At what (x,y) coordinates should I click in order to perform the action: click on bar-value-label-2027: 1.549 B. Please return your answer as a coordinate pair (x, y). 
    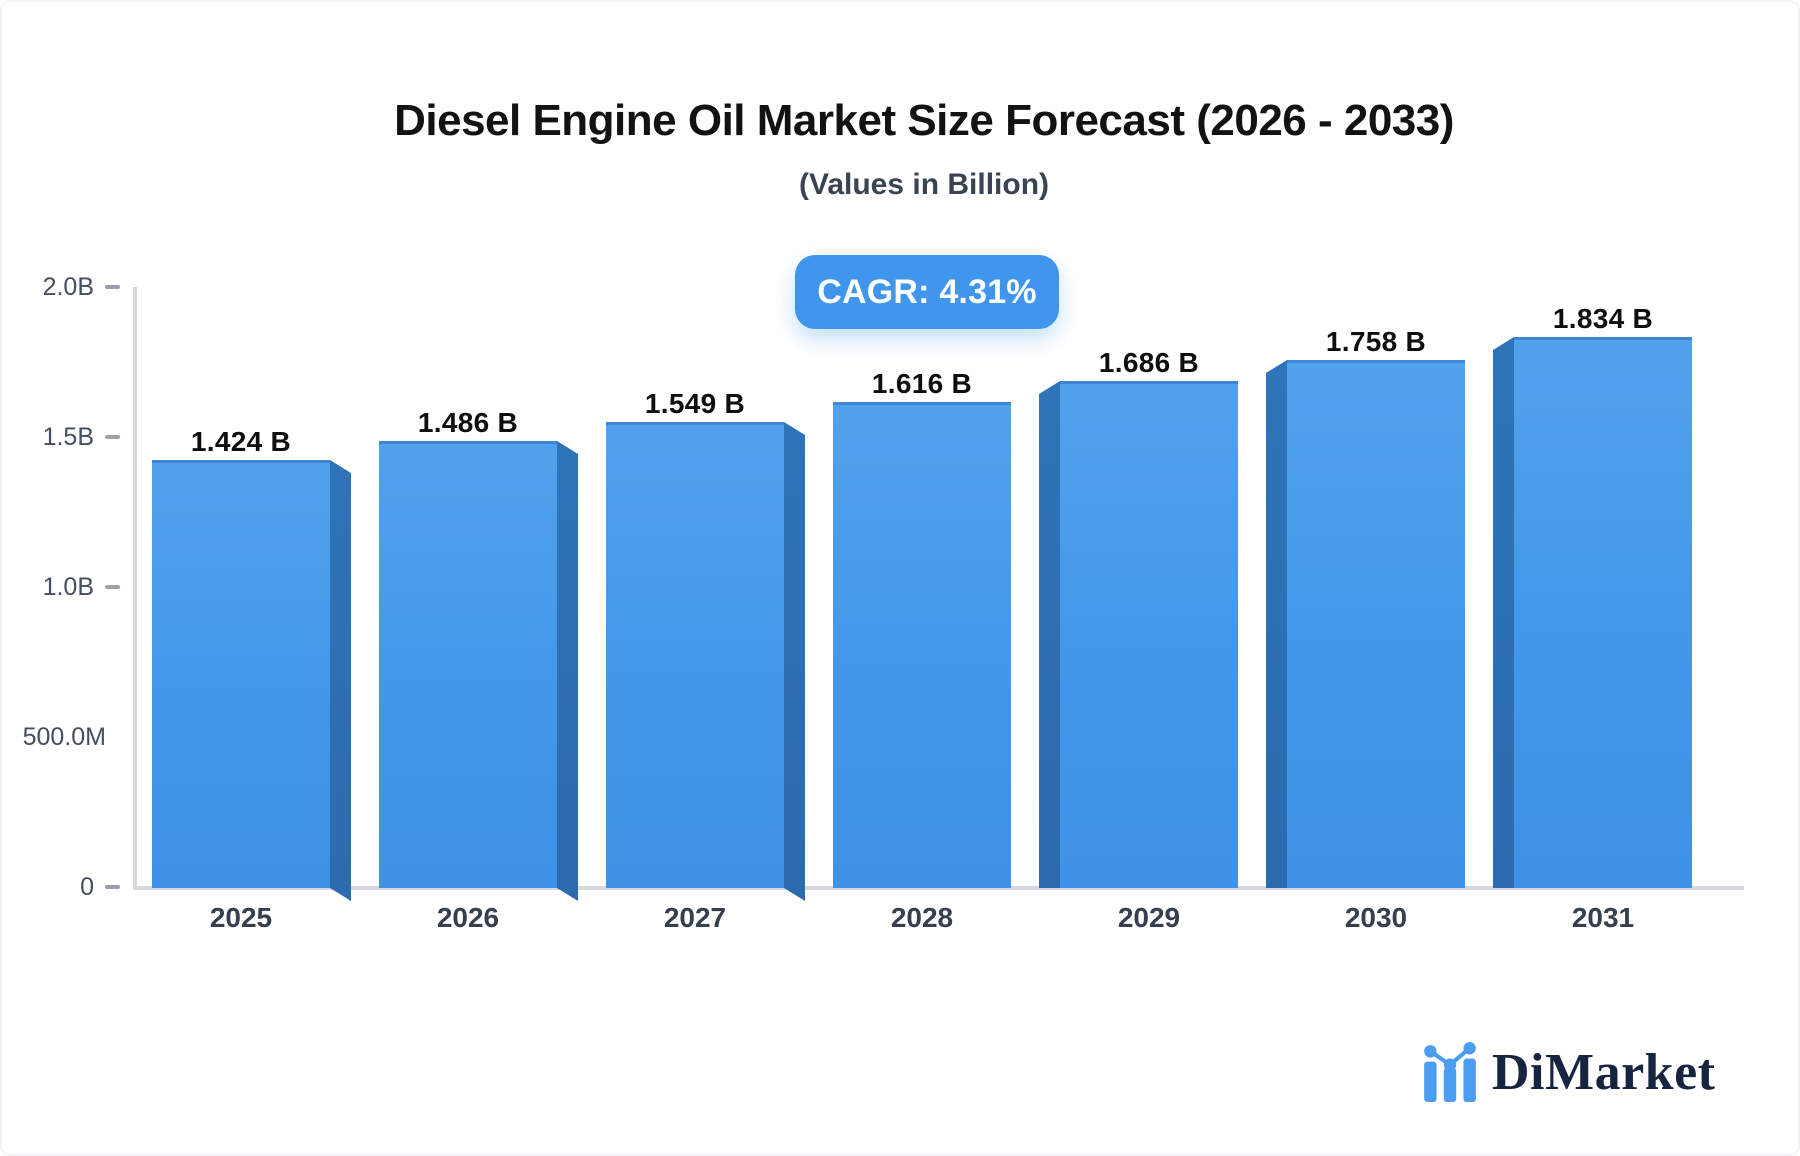
    Looking at the image, I should click on (695, 403).